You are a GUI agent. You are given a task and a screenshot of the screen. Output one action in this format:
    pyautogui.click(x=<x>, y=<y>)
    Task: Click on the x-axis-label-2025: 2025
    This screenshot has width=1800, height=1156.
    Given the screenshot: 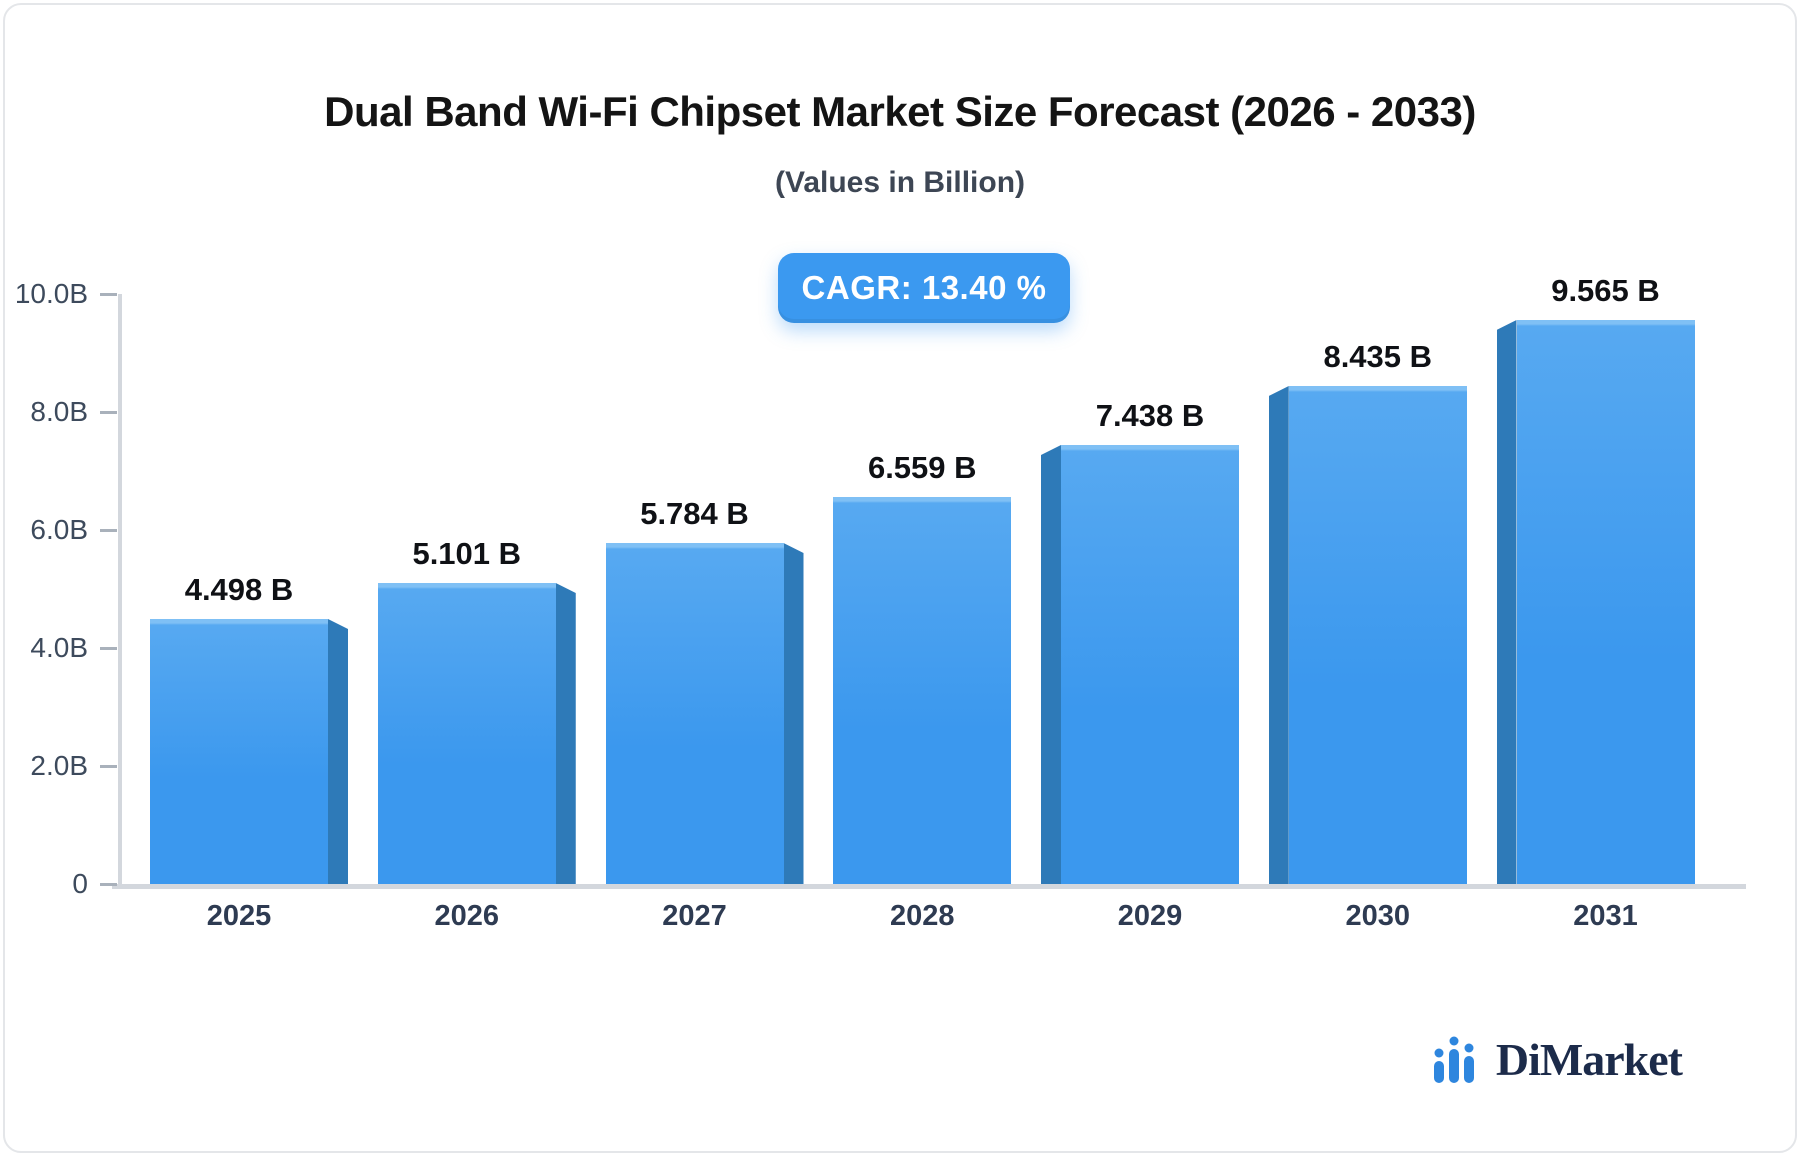 What is the action you would take?
    pyautogui.click(x=239, y=916)
    